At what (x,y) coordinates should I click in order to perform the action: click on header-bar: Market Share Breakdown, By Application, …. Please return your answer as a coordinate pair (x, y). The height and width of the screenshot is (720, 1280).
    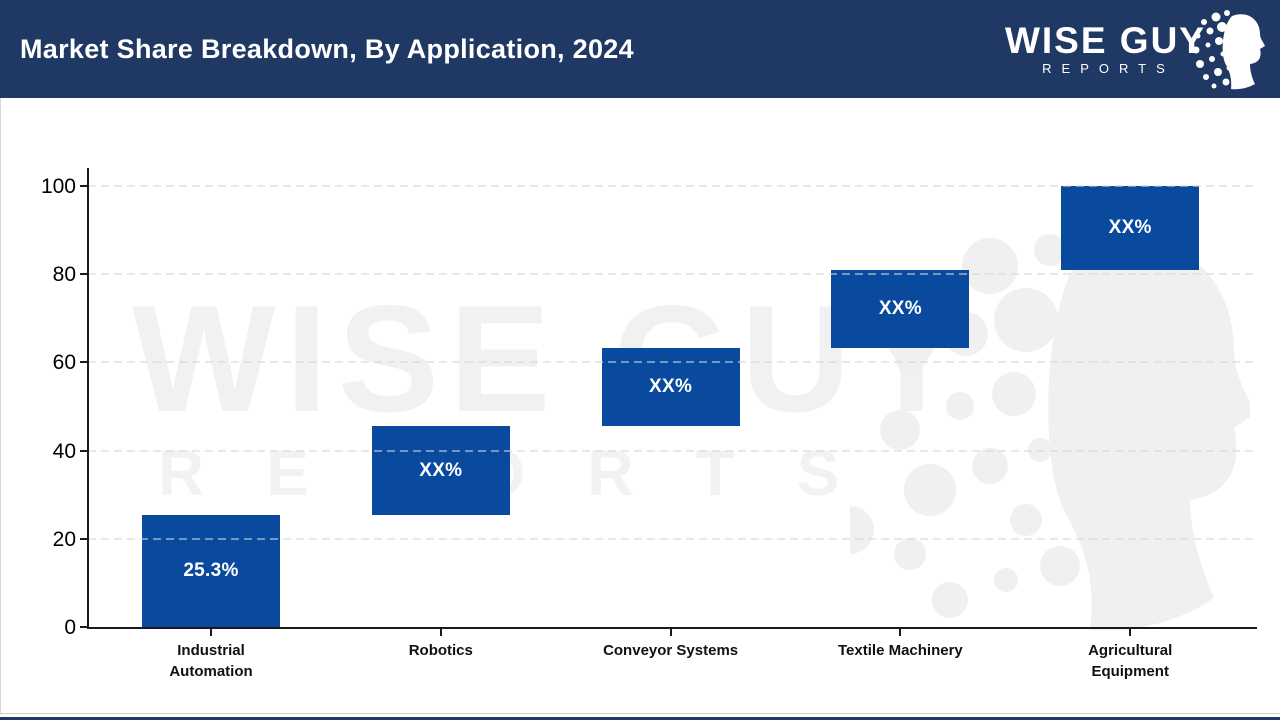
    Looking at the image, I should click on (640, 49).